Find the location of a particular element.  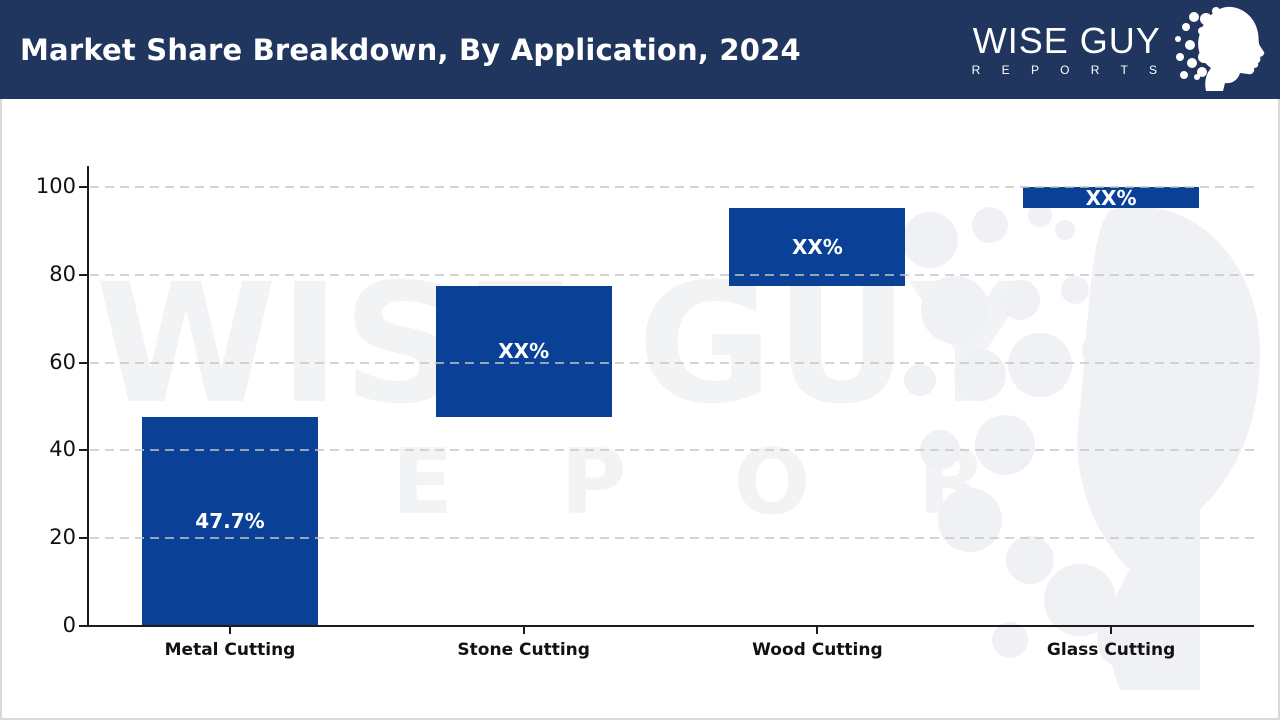

y-tick-label-0: 0 is located at coordinates (69, 625).